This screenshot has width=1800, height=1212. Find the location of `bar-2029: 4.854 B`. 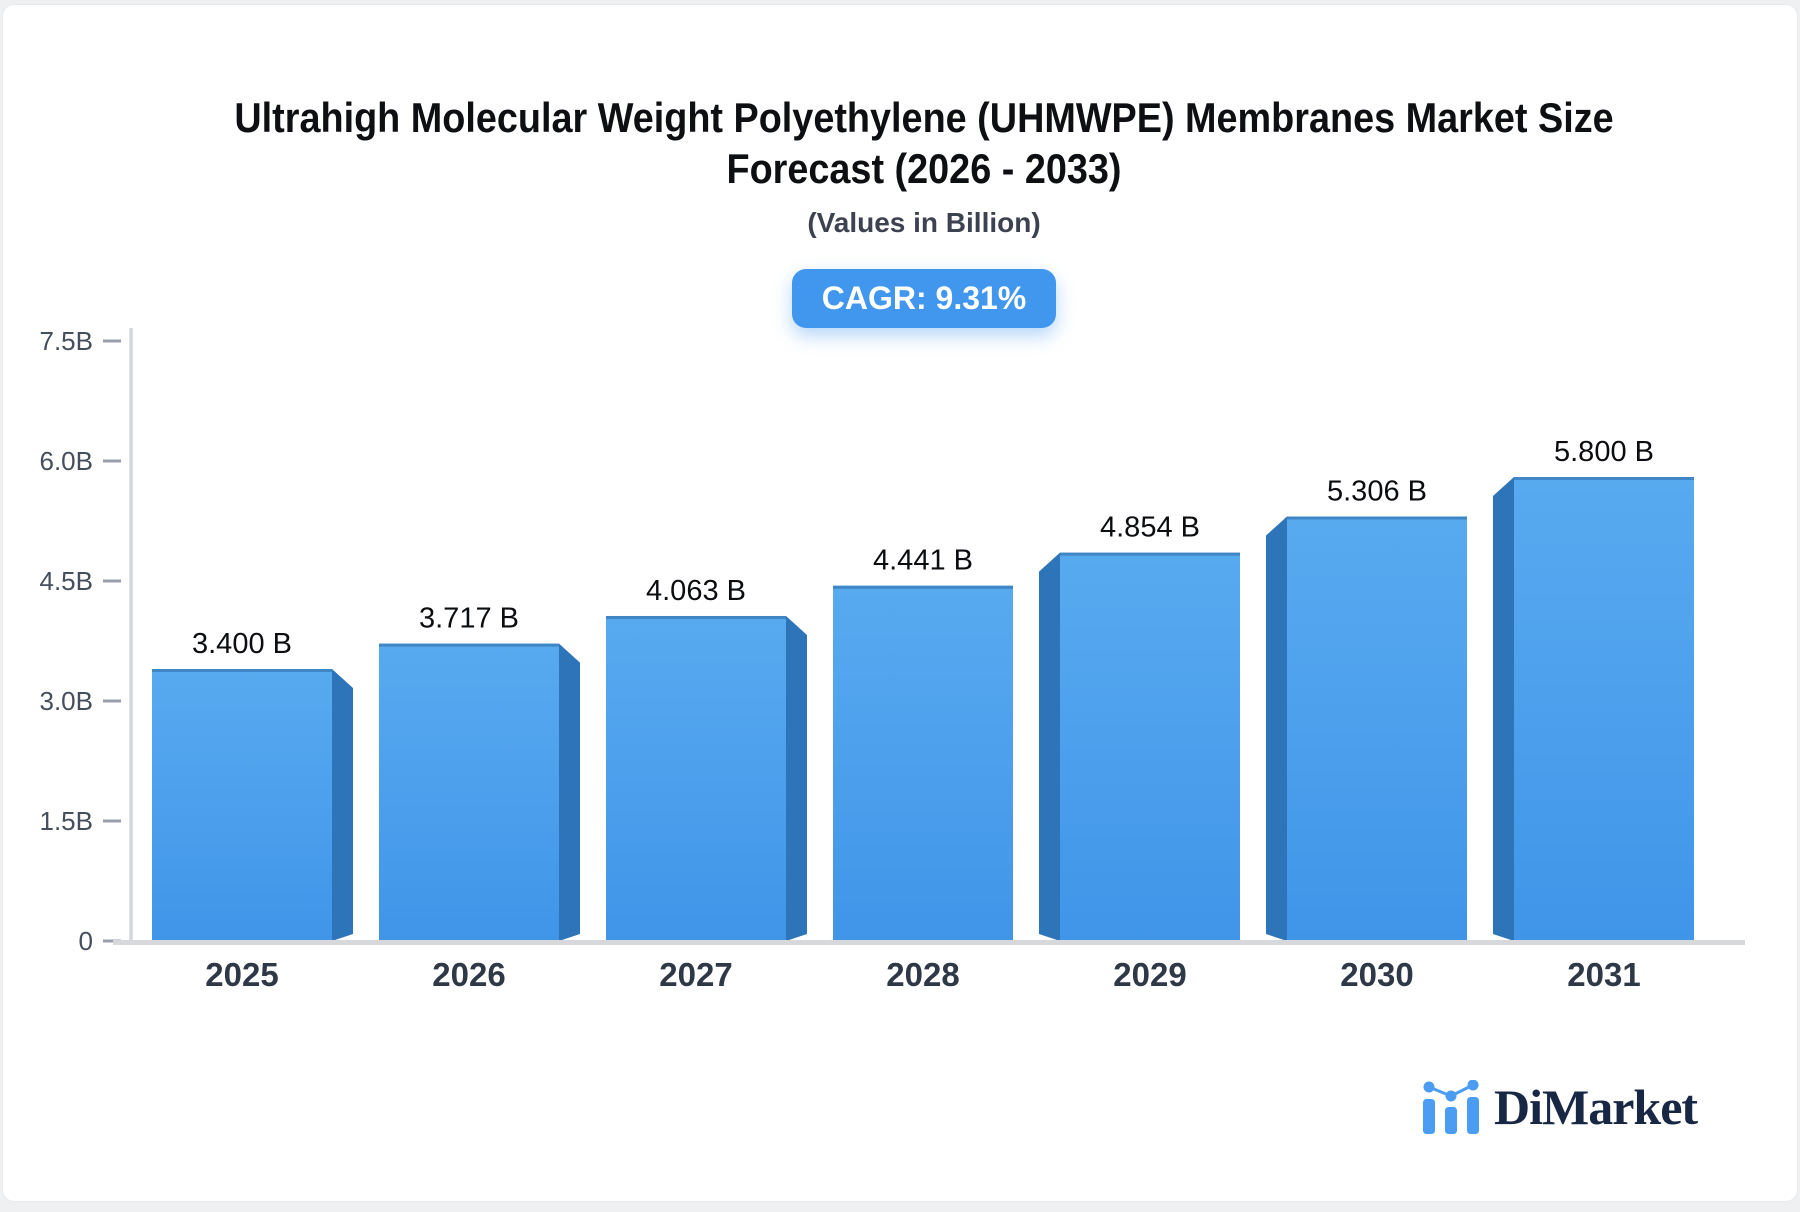

bar-2029: 4.854 B is located at coordinates (1139, 726).